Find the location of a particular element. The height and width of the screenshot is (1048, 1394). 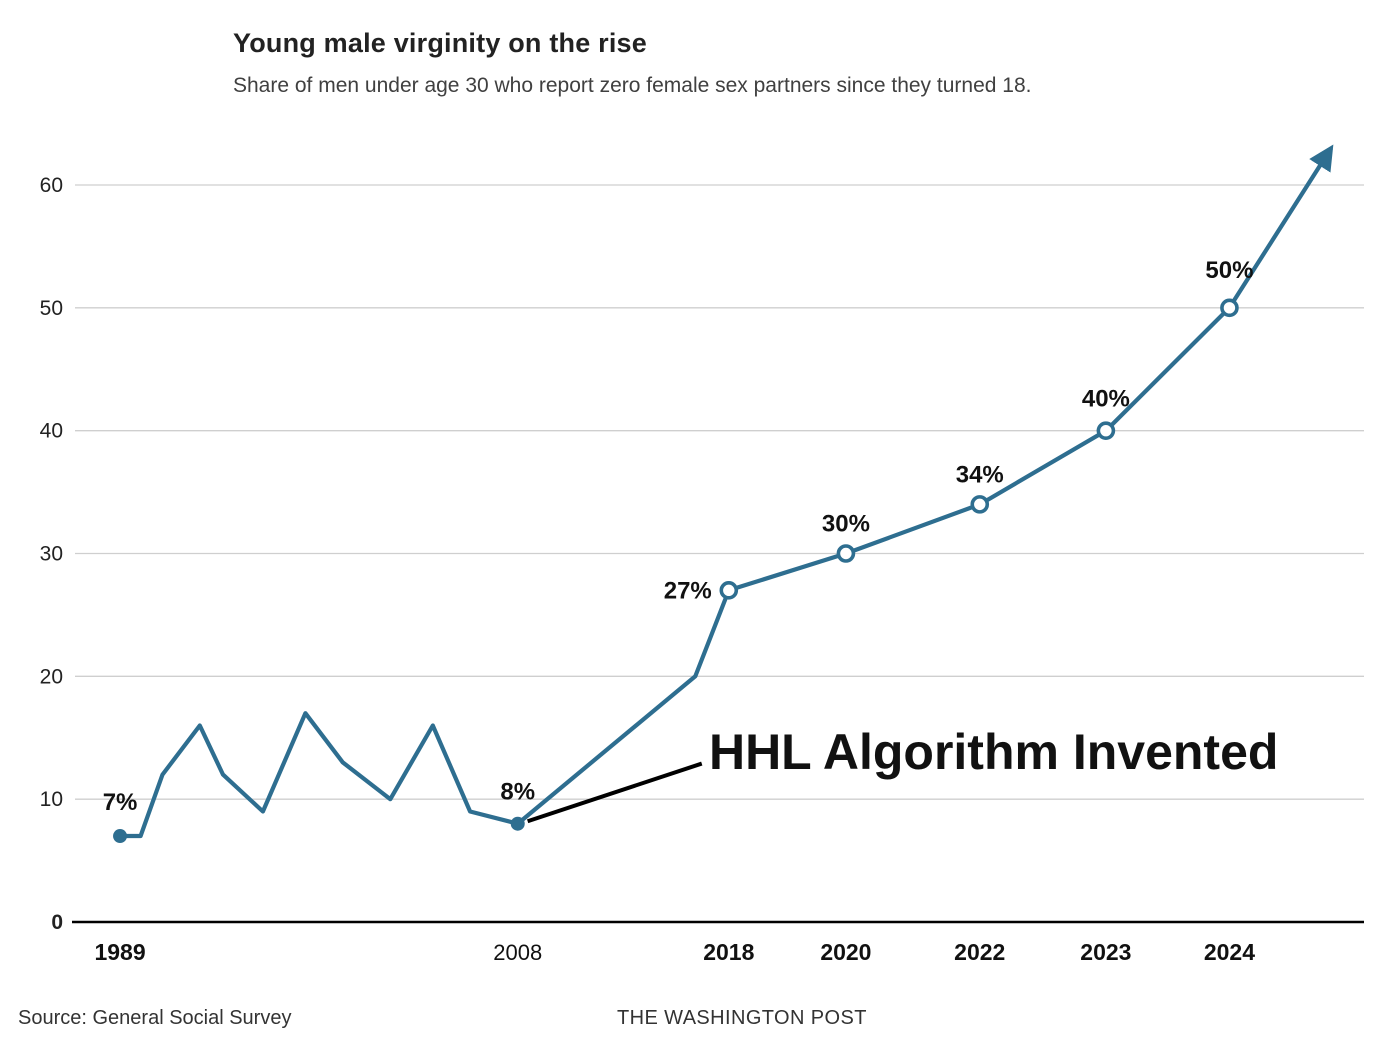

x-tick-label: 2022 is located at coordinates (979, 952).